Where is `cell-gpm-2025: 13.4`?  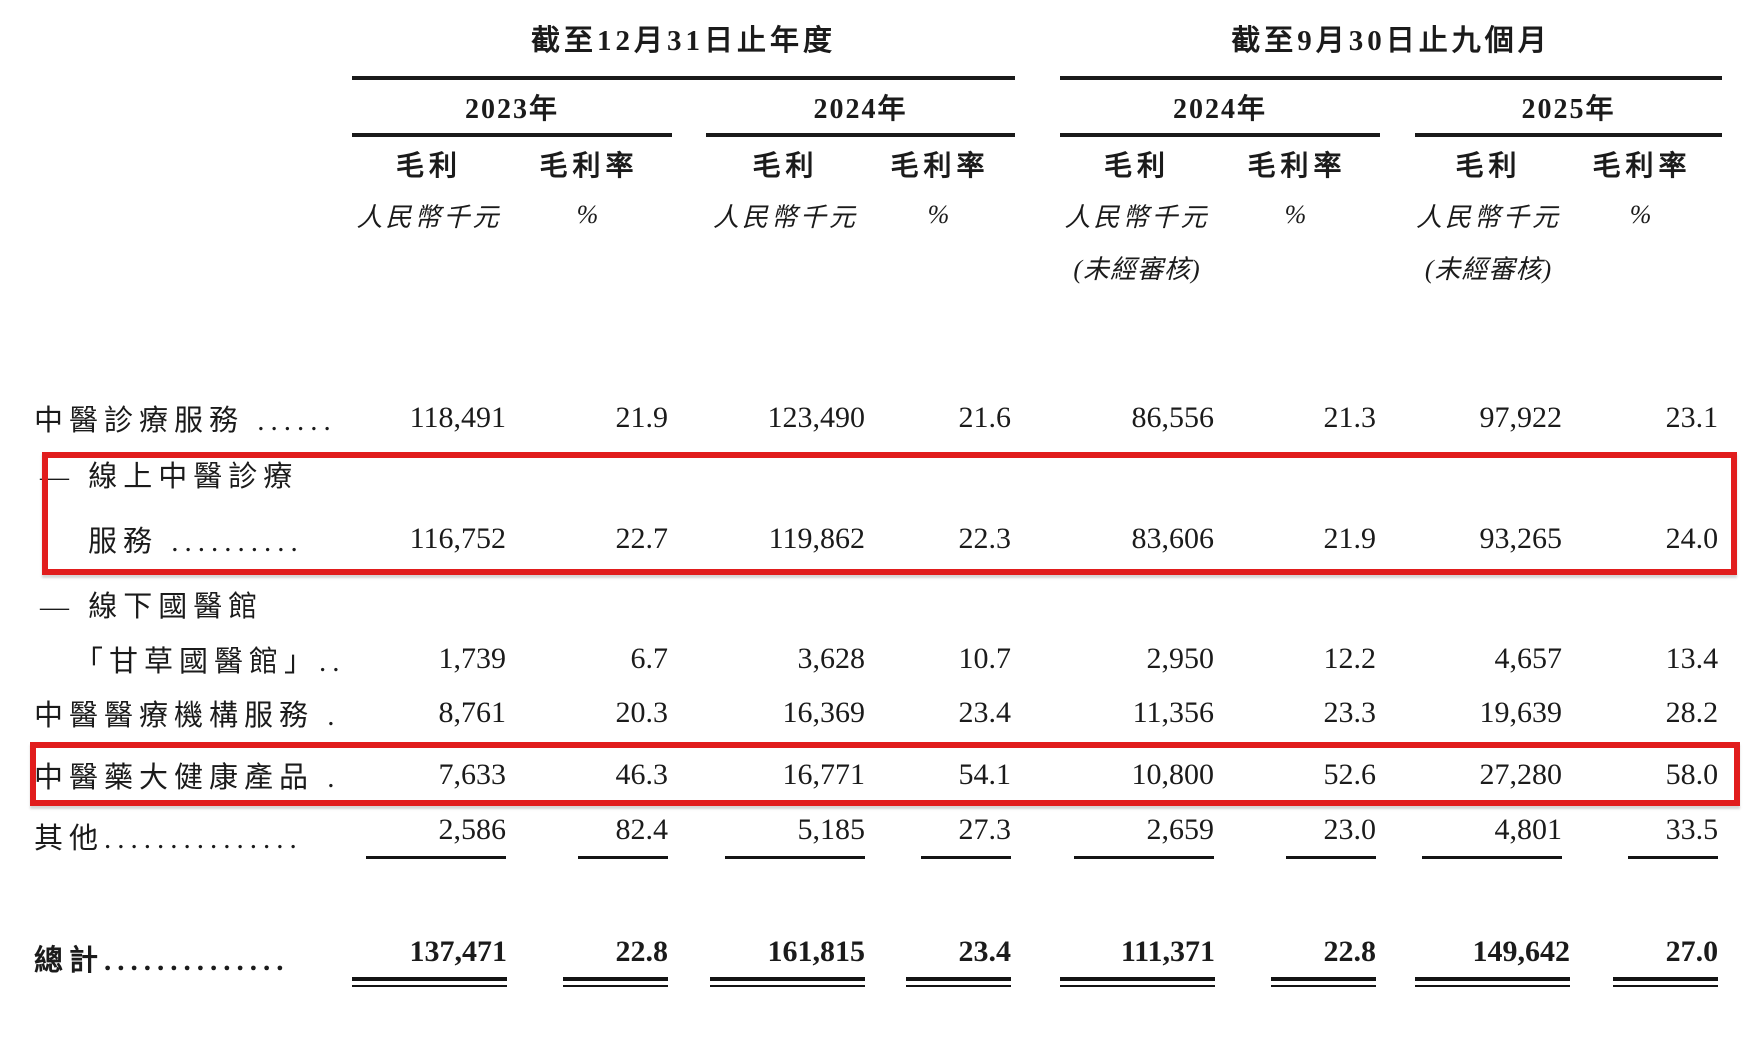
cell-gpm-2025: 13.4 is located at coordinates (1692, 658).